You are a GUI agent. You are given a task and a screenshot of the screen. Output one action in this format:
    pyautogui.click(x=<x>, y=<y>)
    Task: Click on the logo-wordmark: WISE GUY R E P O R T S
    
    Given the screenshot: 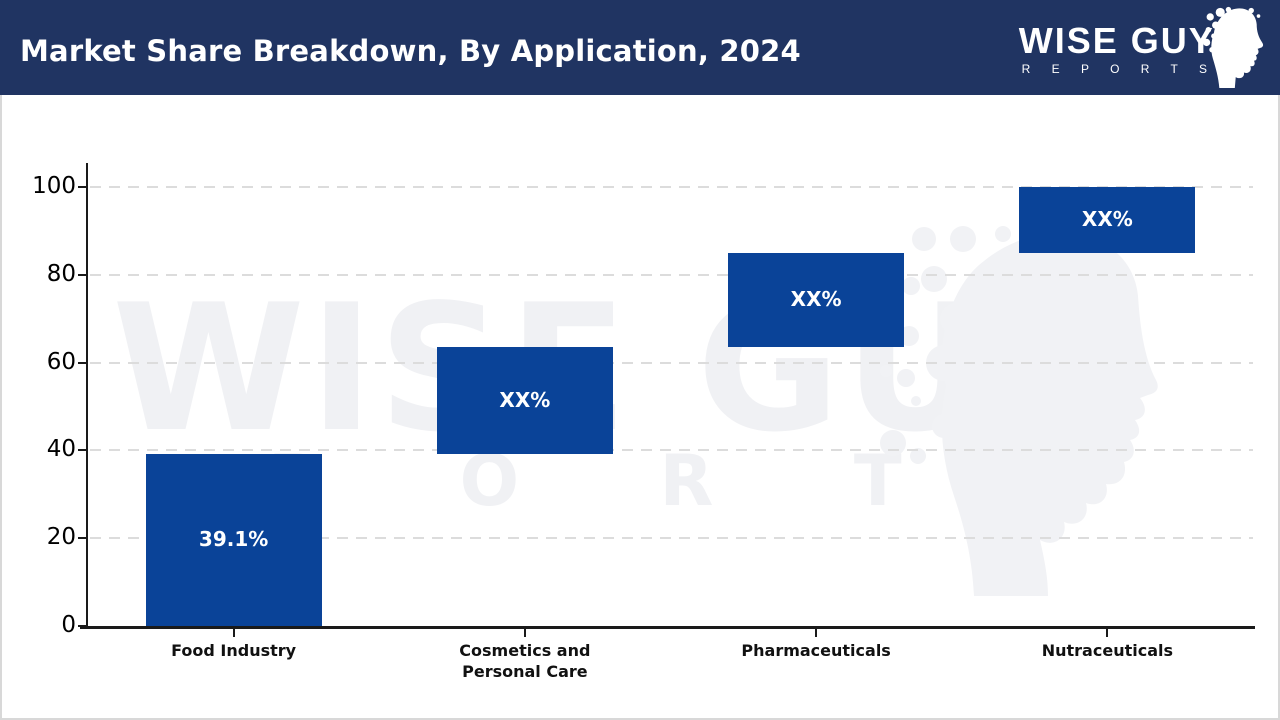 What is the action you would take?
    pyautogui.click(x=1117, y=49)
    